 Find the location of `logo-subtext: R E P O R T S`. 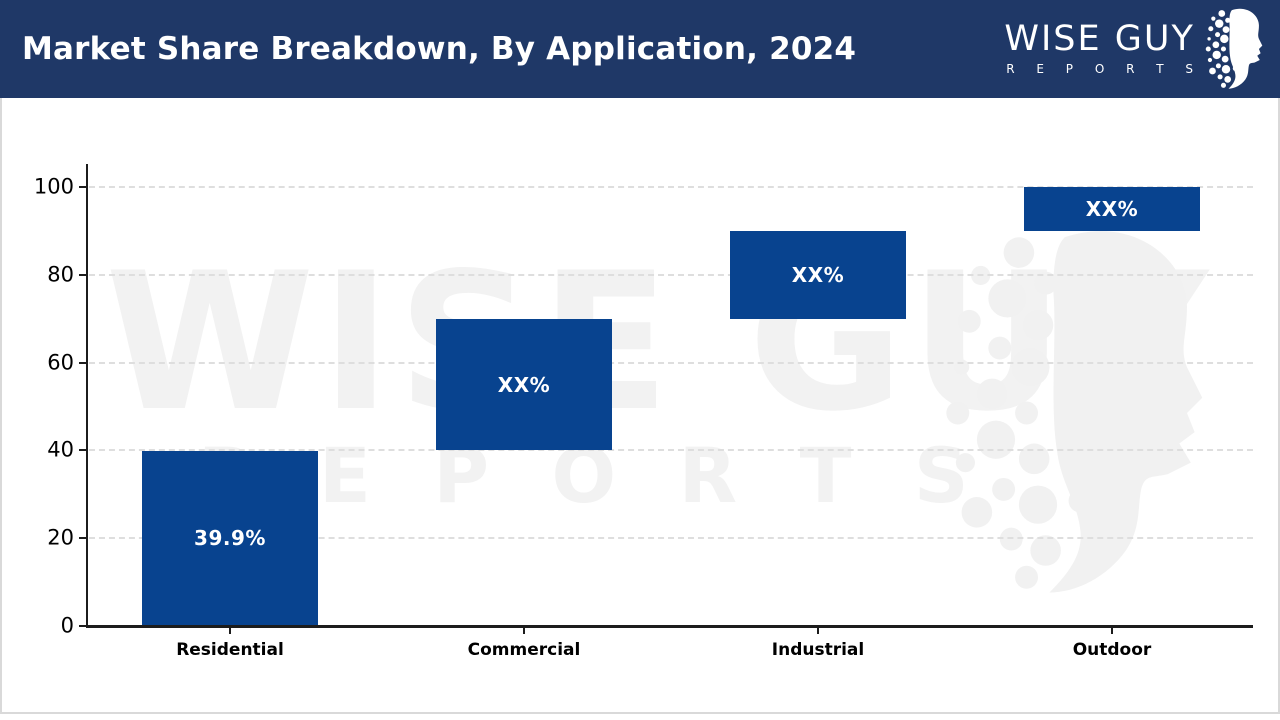

logo-subtext: R E P O R T S is located at coordinates (1104, 69).